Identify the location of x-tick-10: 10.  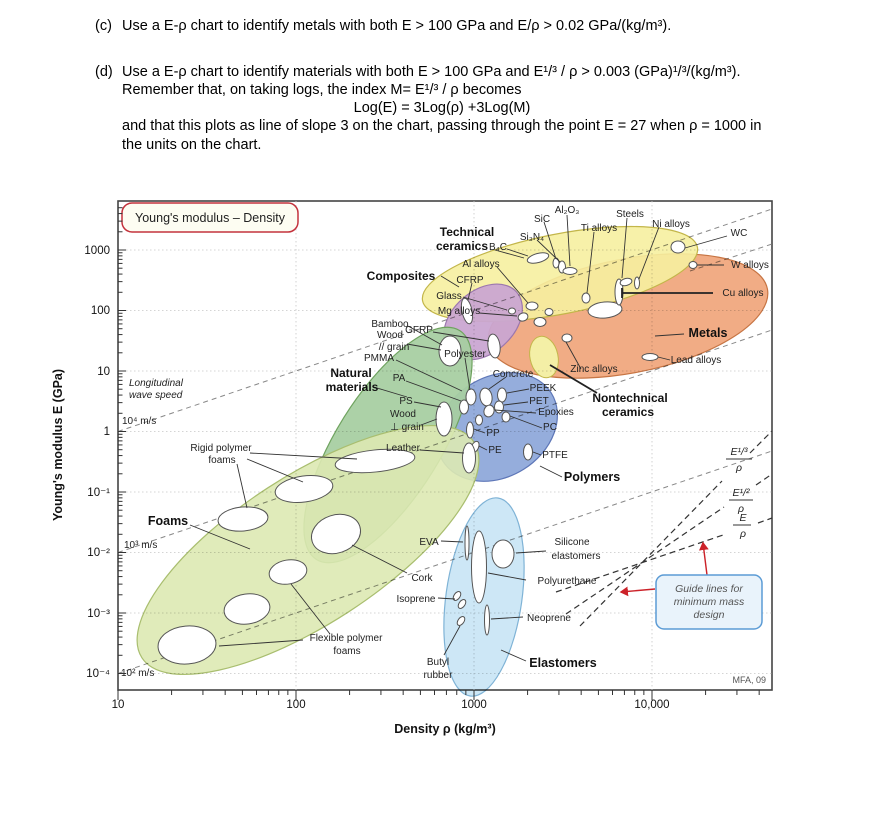
(118, 705).